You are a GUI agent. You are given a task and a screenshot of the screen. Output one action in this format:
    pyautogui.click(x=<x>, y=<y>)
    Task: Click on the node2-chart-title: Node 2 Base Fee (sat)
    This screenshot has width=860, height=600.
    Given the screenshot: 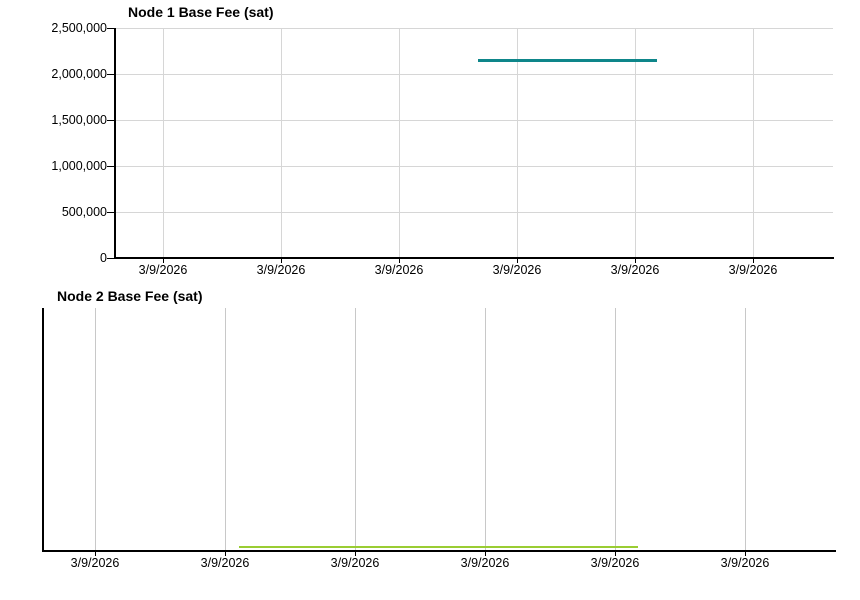 What is the action you would take?
    pyautogui.click(x=130, y=296)
    